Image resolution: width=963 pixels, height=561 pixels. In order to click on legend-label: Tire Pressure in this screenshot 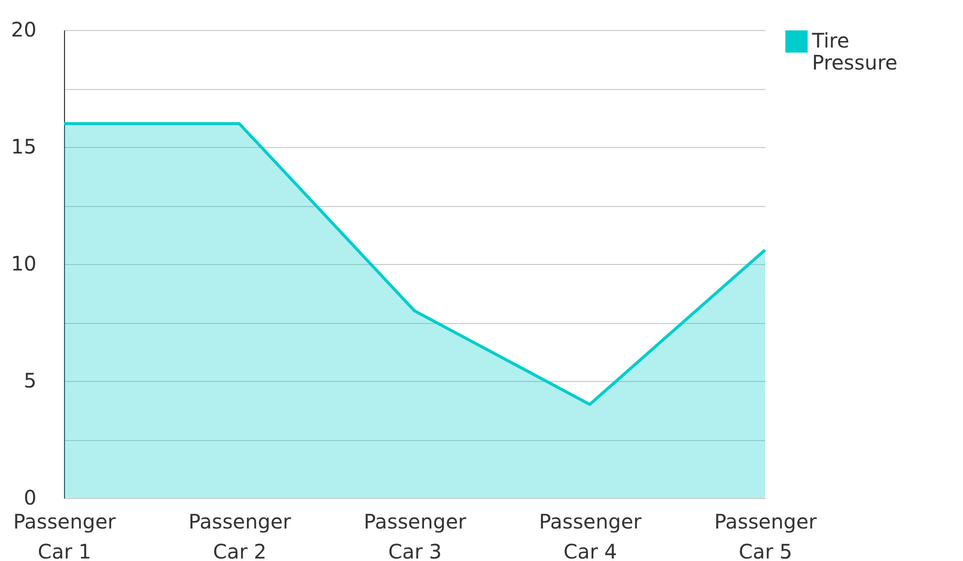, I will do `click(854, 51)`.